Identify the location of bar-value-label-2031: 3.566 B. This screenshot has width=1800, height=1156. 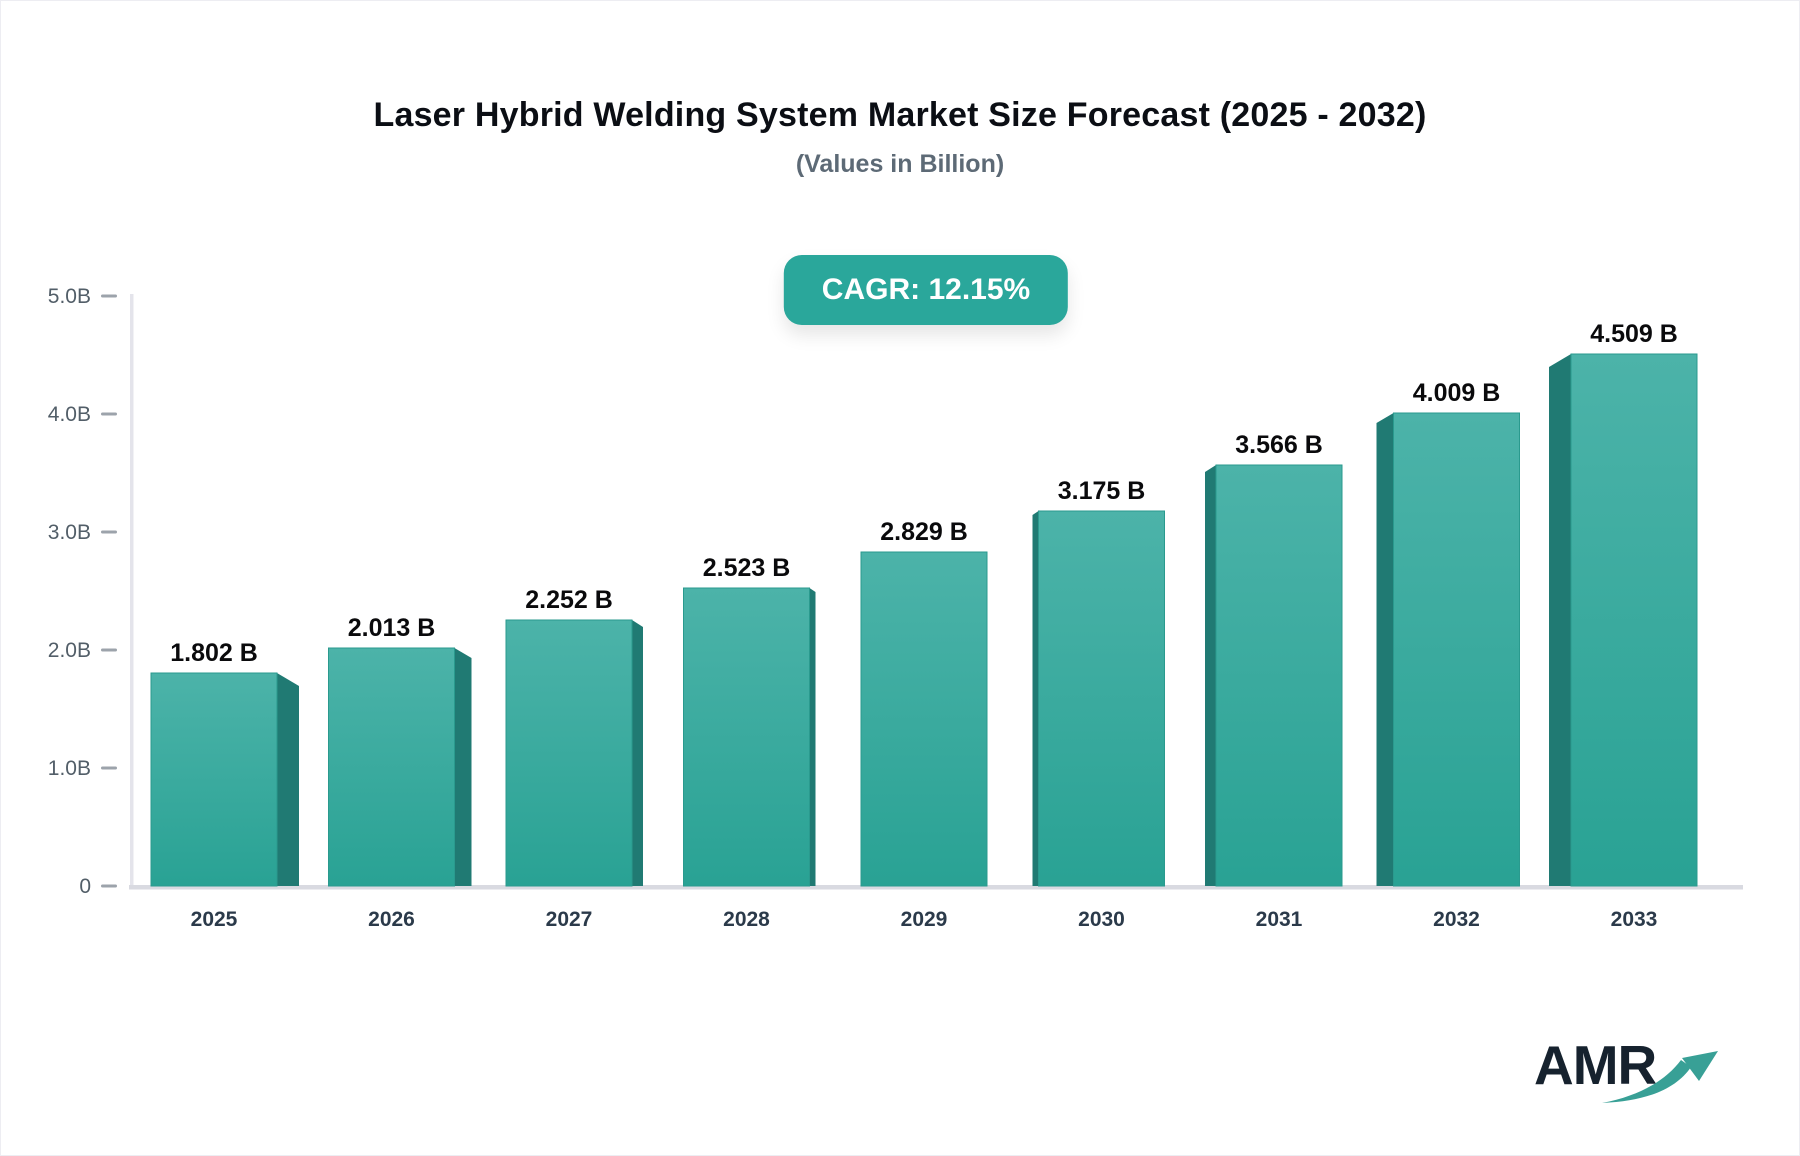
(1279, 445).